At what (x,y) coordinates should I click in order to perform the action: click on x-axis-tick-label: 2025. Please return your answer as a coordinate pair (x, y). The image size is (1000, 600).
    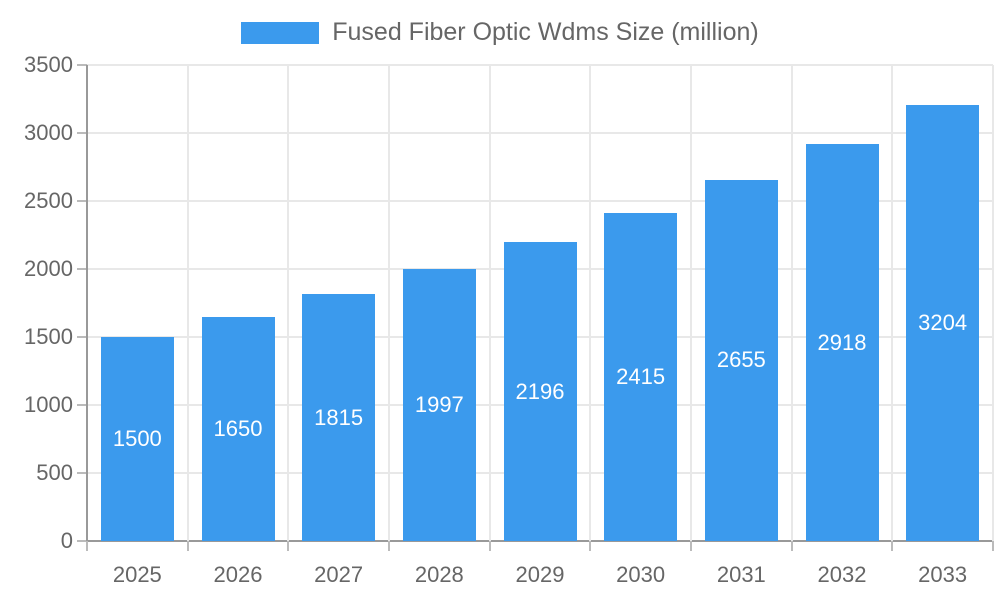
    Looking at the image, I should click on (137, 574).